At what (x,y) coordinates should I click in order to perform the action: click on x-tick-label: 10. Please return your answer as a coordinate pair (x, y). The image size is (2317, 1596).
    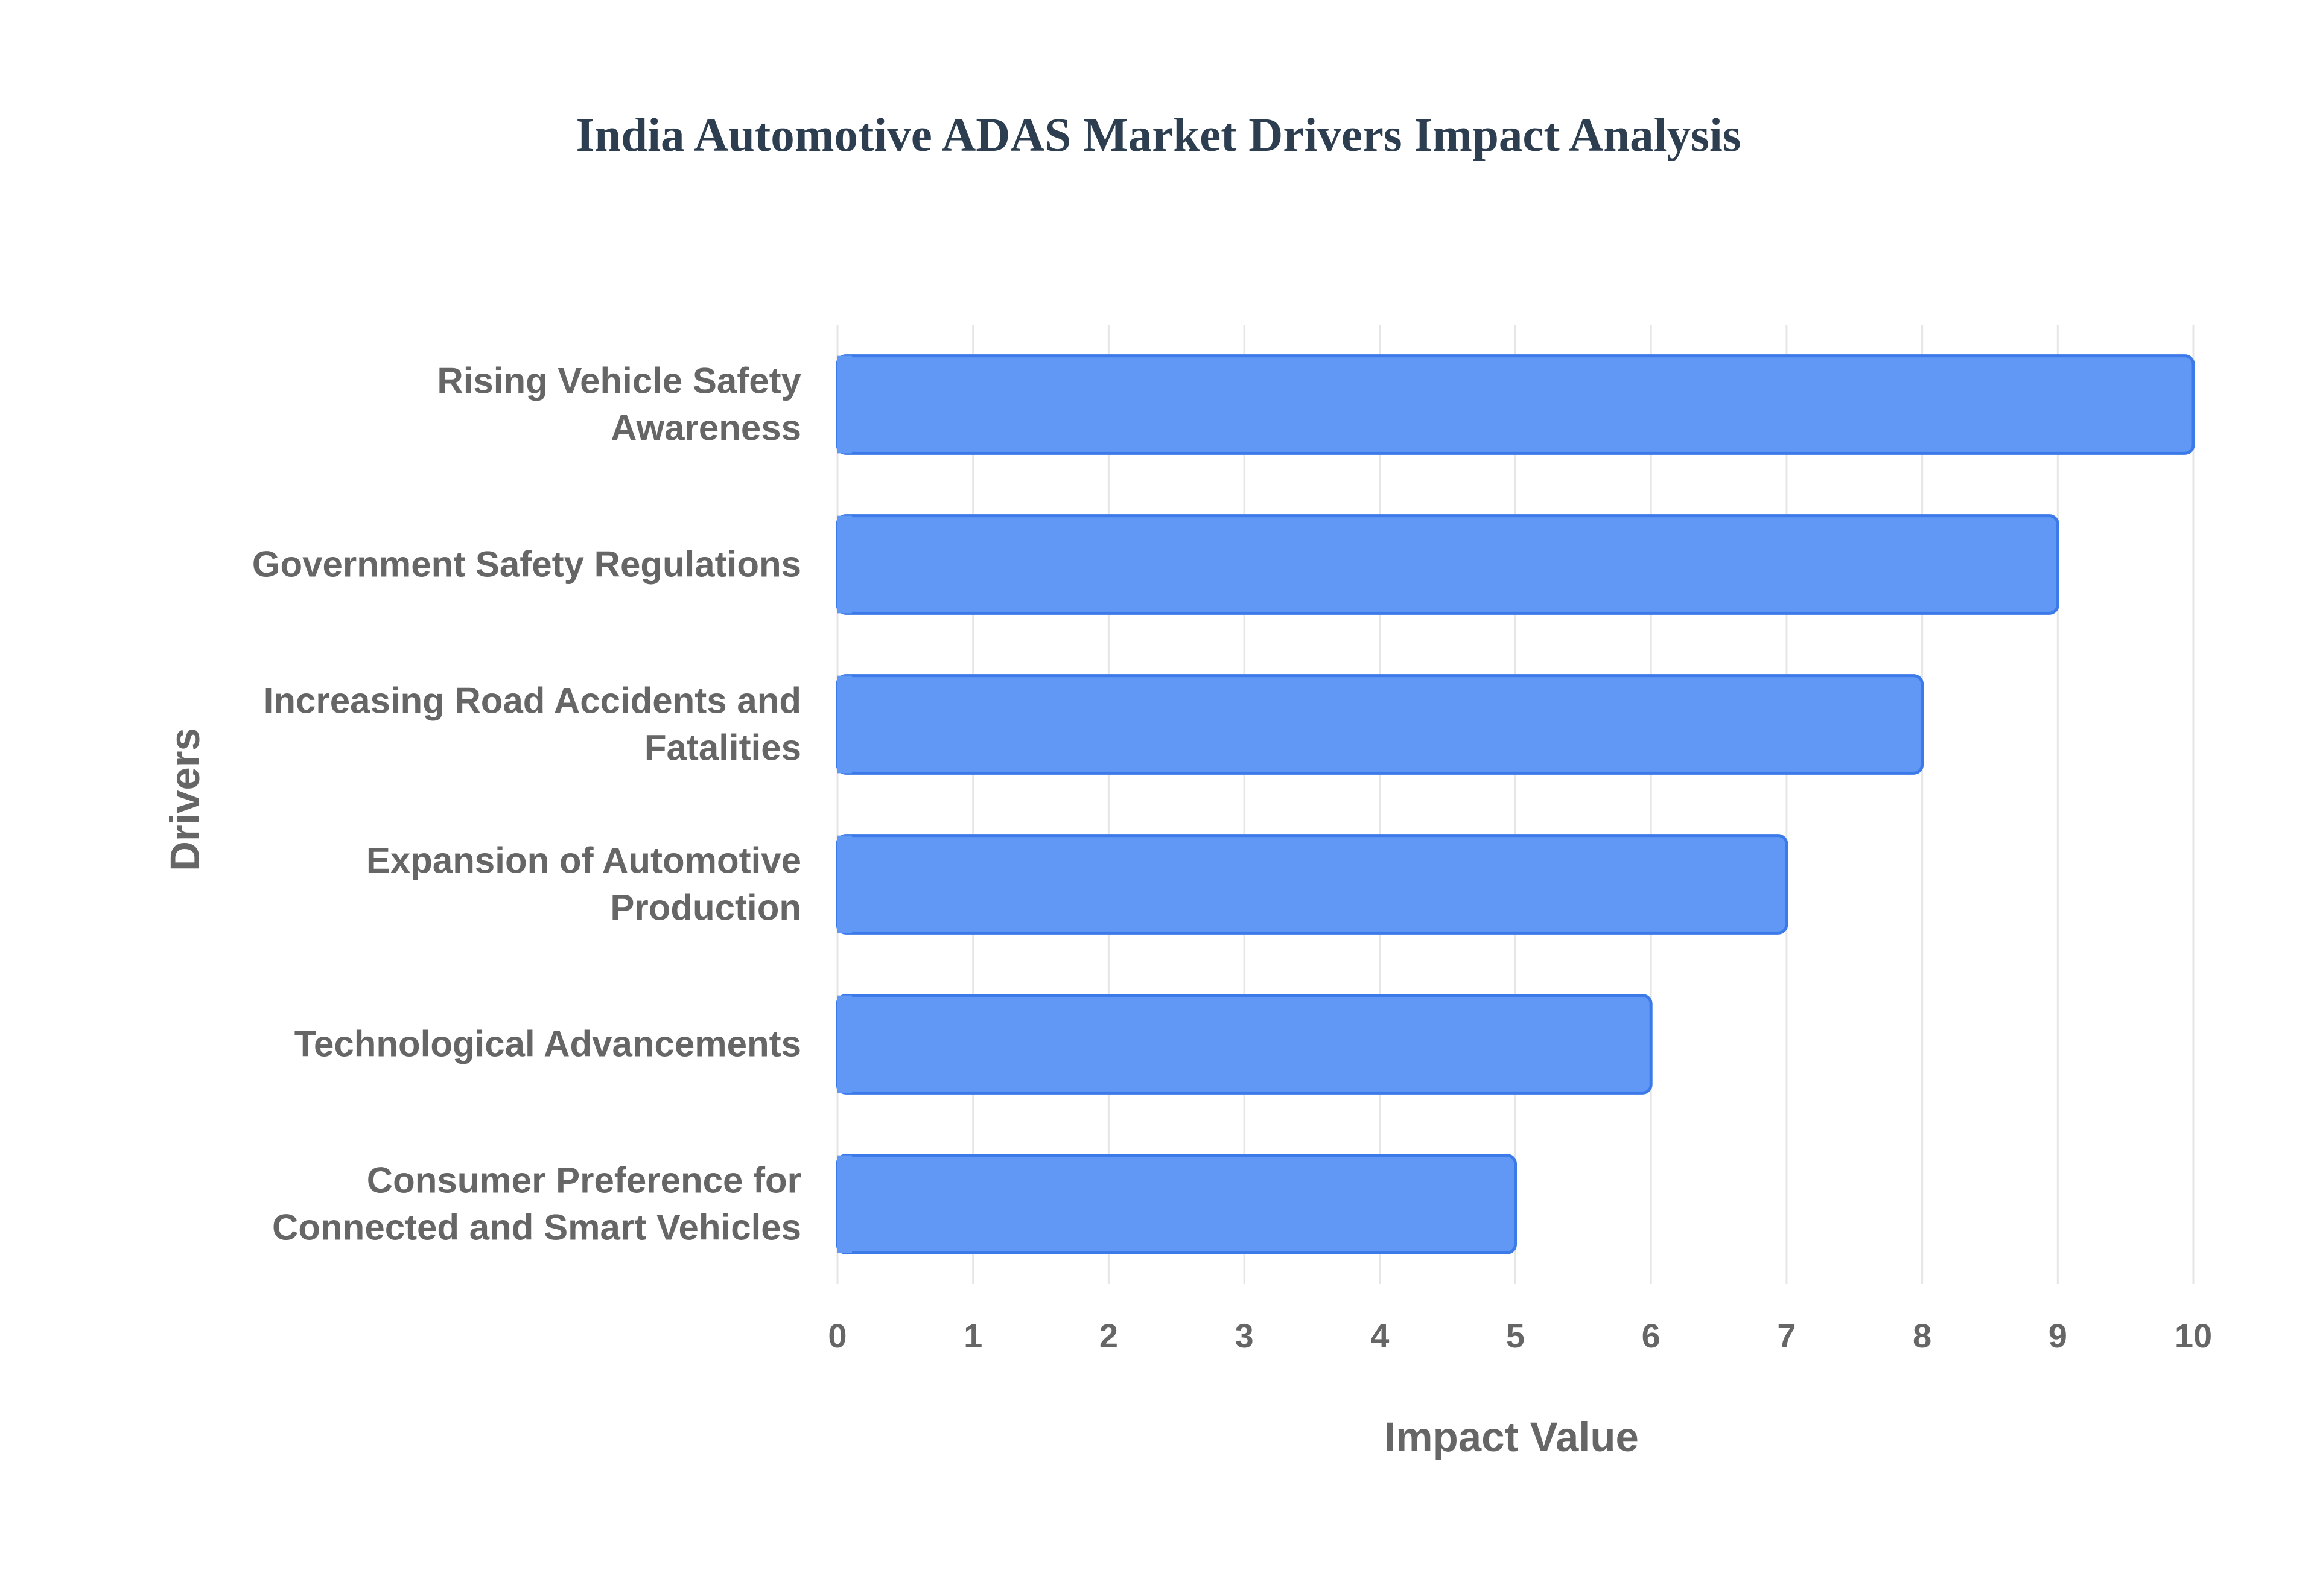
    Looking at the image, I should click on (2193, 1336).